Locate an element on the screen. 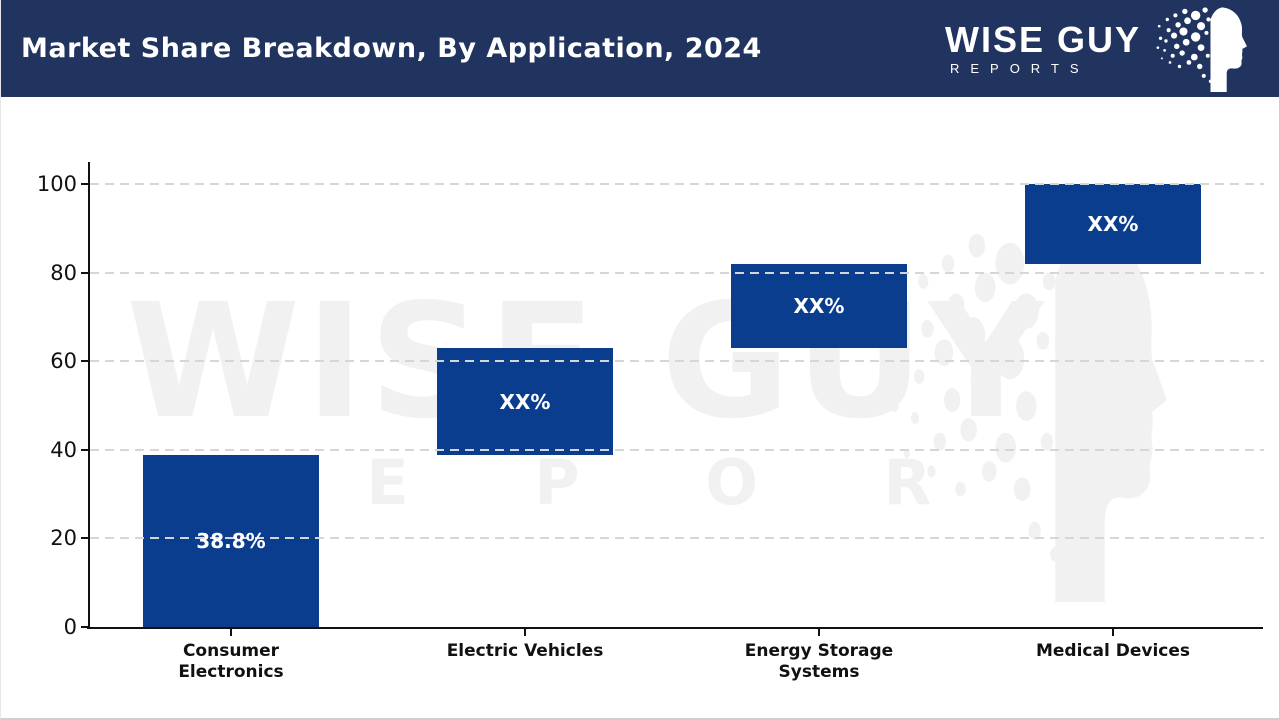  watermark-head-icon is located at coordinates (1014, 414).